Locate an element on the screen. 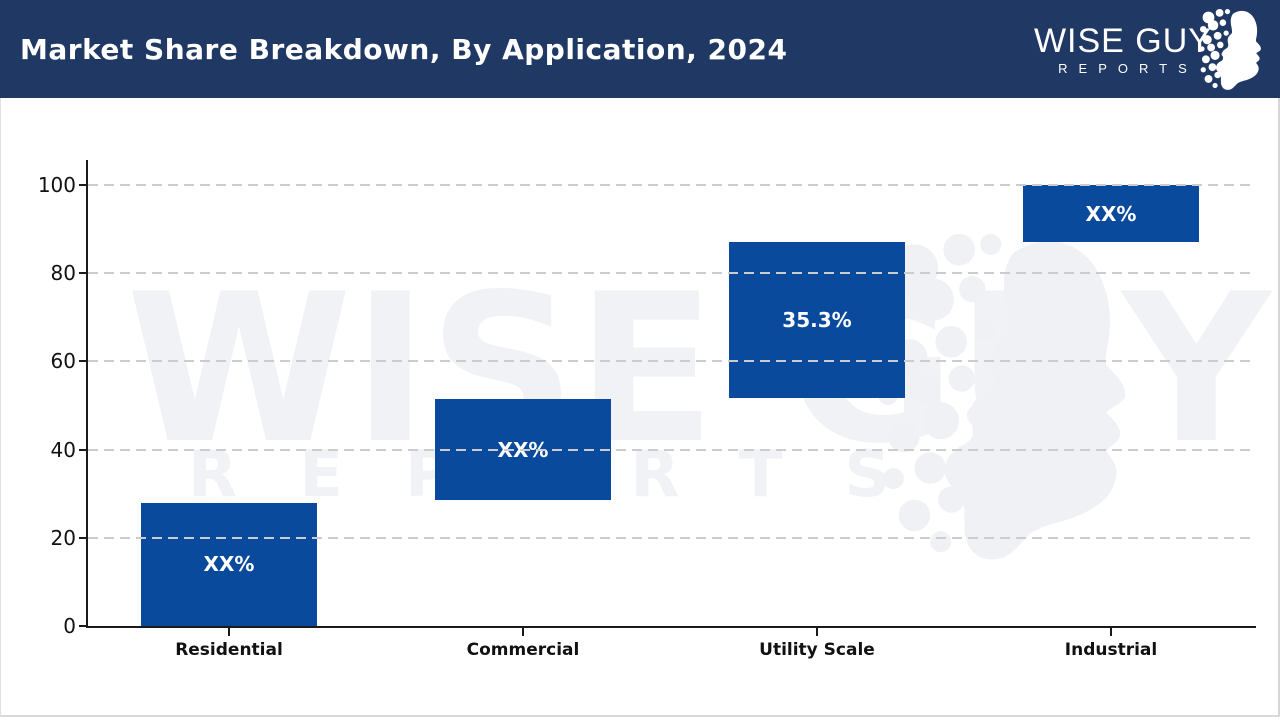 The height and width of the screenshot is (720, 1280). bar-value-label: 35.3% is located at coordinates (817, 319).